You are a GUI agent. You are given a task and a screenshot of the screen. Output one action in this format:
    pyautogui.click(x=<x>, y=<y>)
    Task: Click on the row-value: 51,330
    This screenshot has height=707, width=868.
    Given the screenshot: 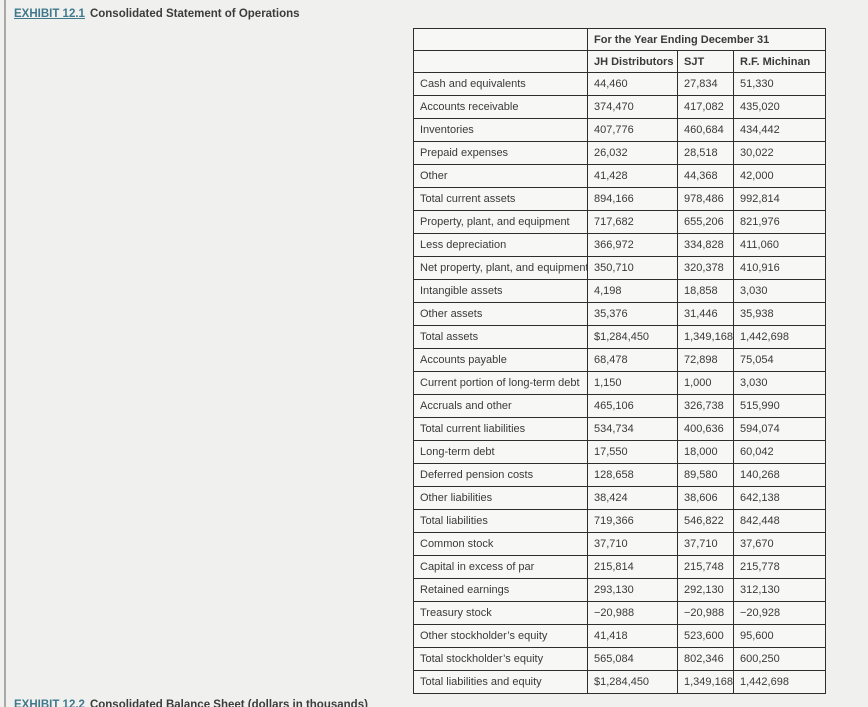 What is the action you would take?
    pyautogui.click(x=779, y=84)
    